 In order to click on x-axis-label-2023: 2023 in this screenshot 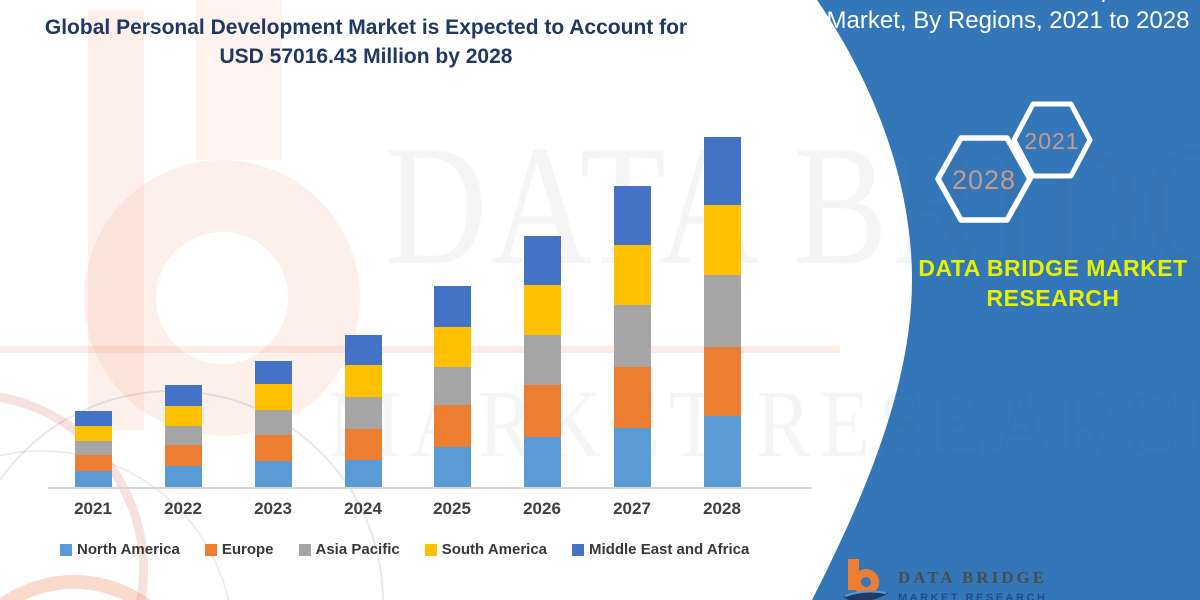, I will do `click(273, 508)`.